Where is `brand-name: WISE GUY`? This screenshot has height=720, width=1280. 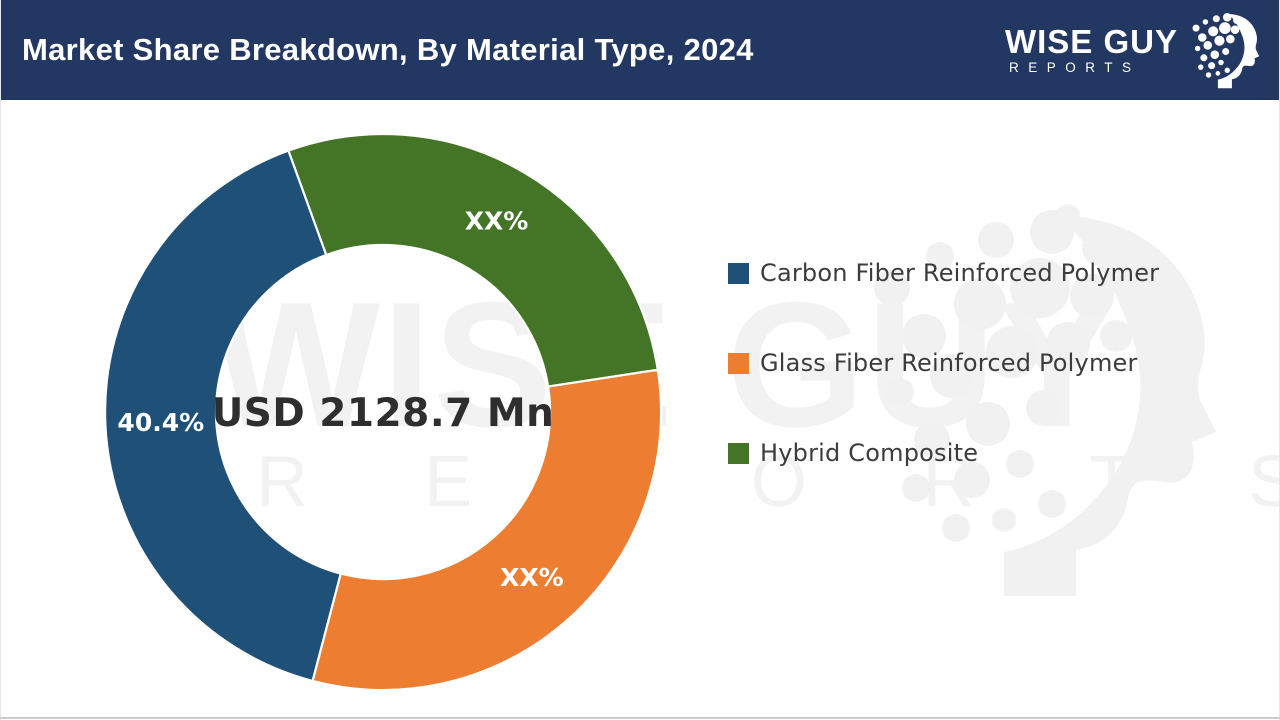
brand-name: WISE GUY is located at coordinates (1091, 42).